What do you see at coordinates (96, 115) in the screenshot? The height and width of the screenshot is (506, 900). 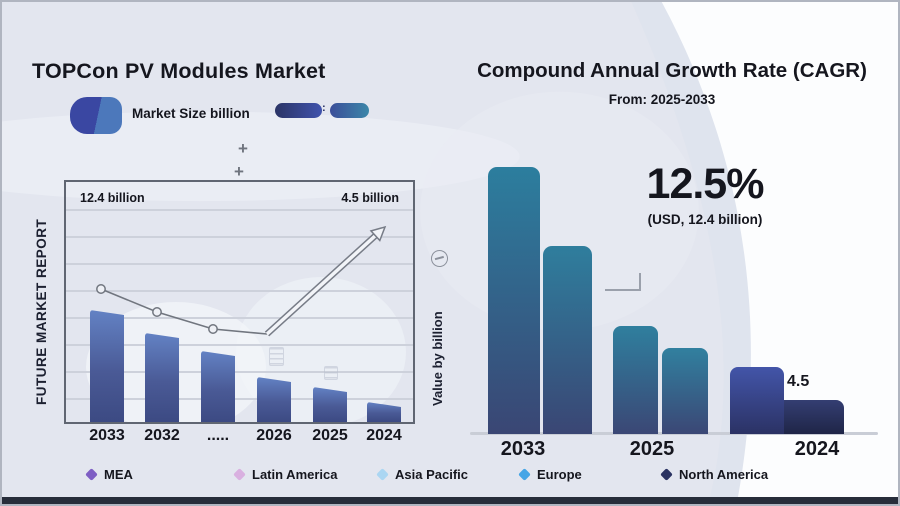 I see `market-size-legend-icon` at bounding box center [96, 115].